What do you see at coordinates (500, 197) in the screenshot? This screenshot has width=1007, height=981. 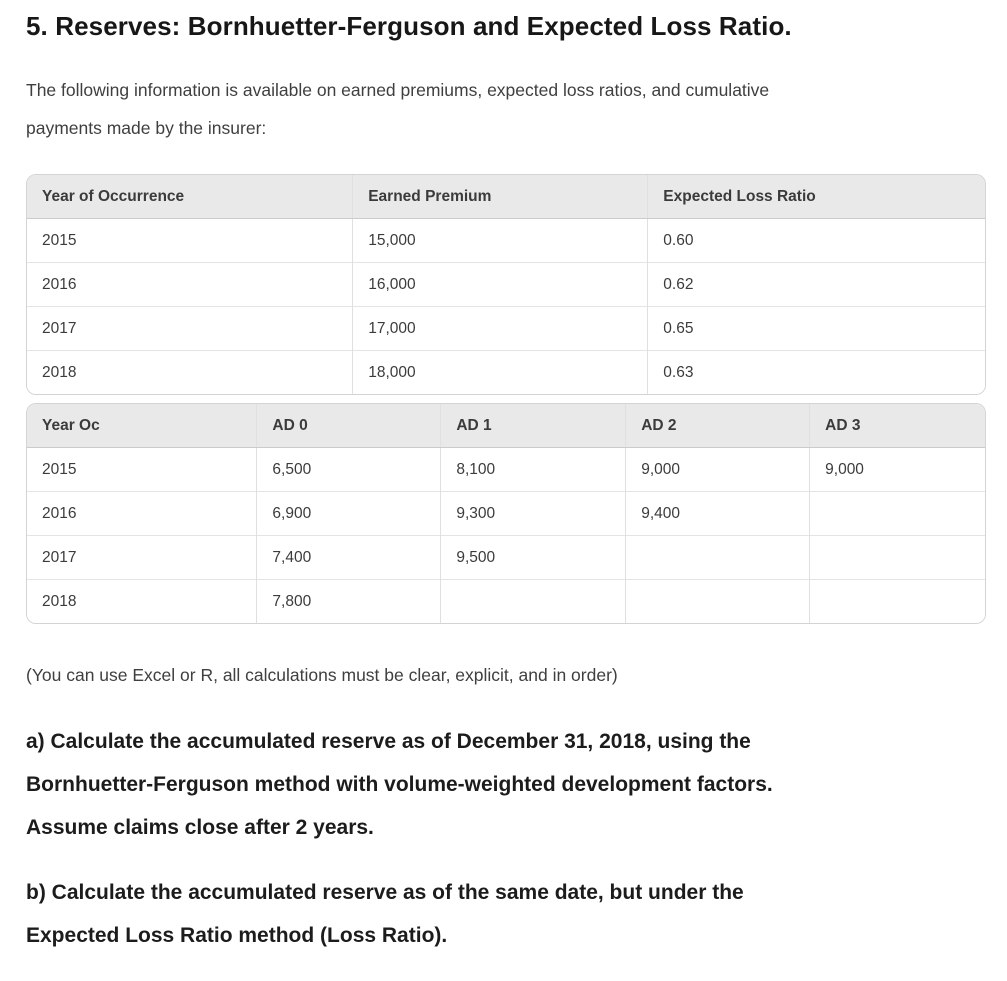 I see `column-header: Earned Premium` at bounding box center [500, 197].